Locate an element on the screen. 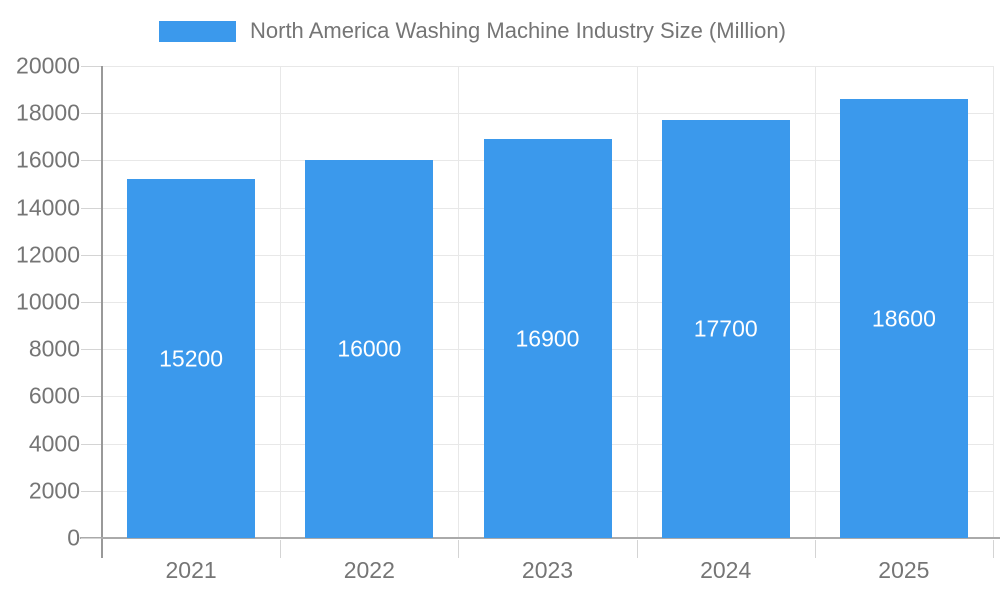 The height and width of the screenshot is (600, 1000). bar-value-label-2022: 16000 is located at coordinates (369, 348).